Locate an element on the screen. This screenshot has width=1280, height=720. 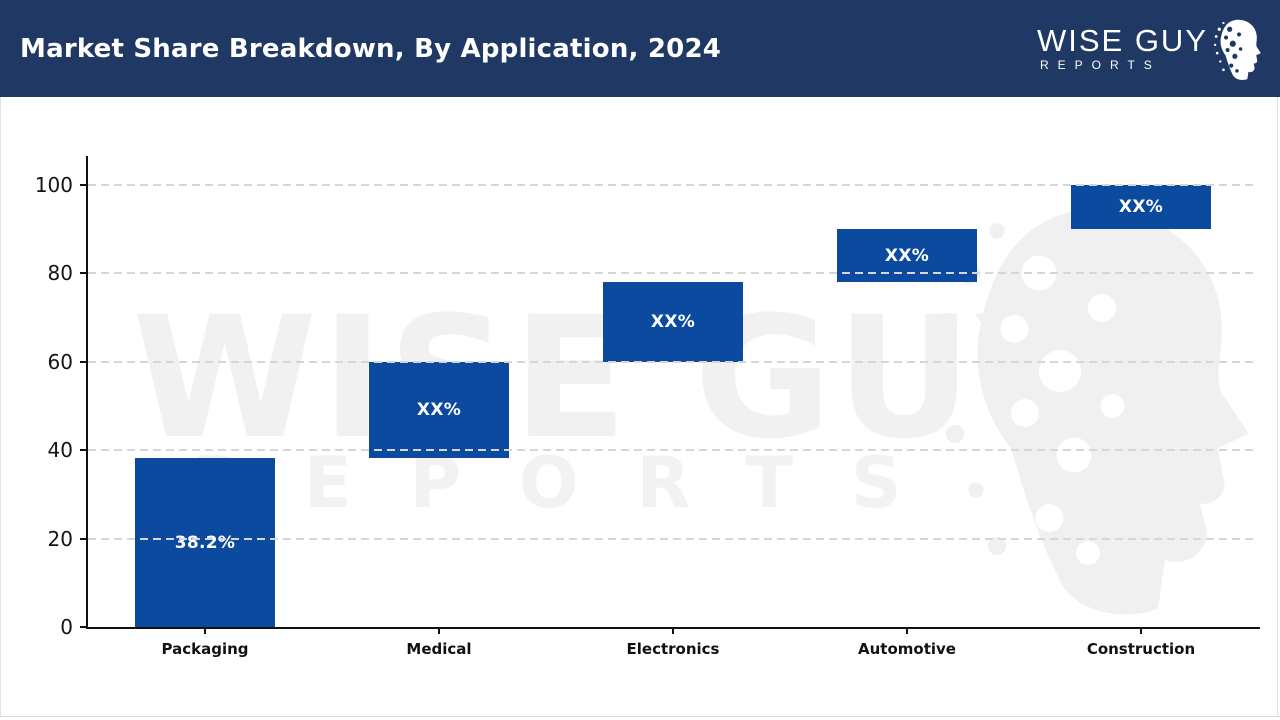
figure-border-bottom is located at coordinates (640, 716).